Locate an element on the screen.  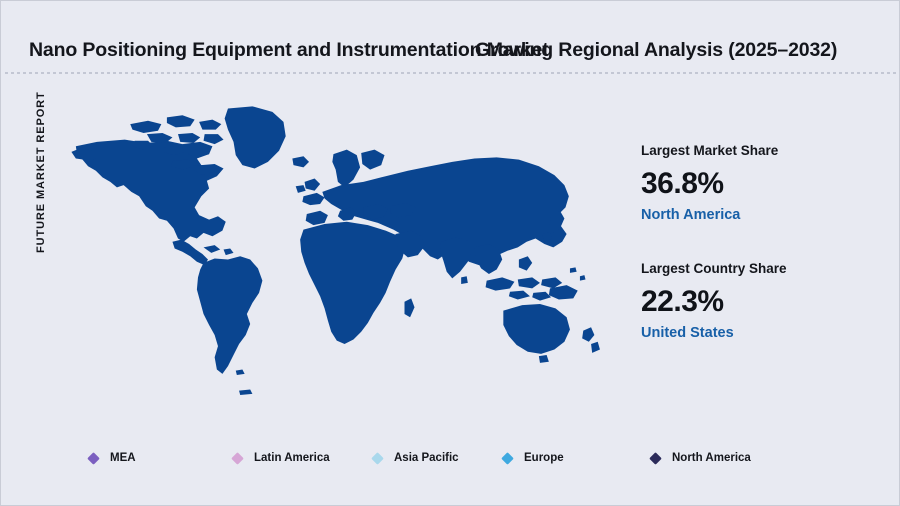
legend-item-mea: MEA is located at coordinates (111, 458).